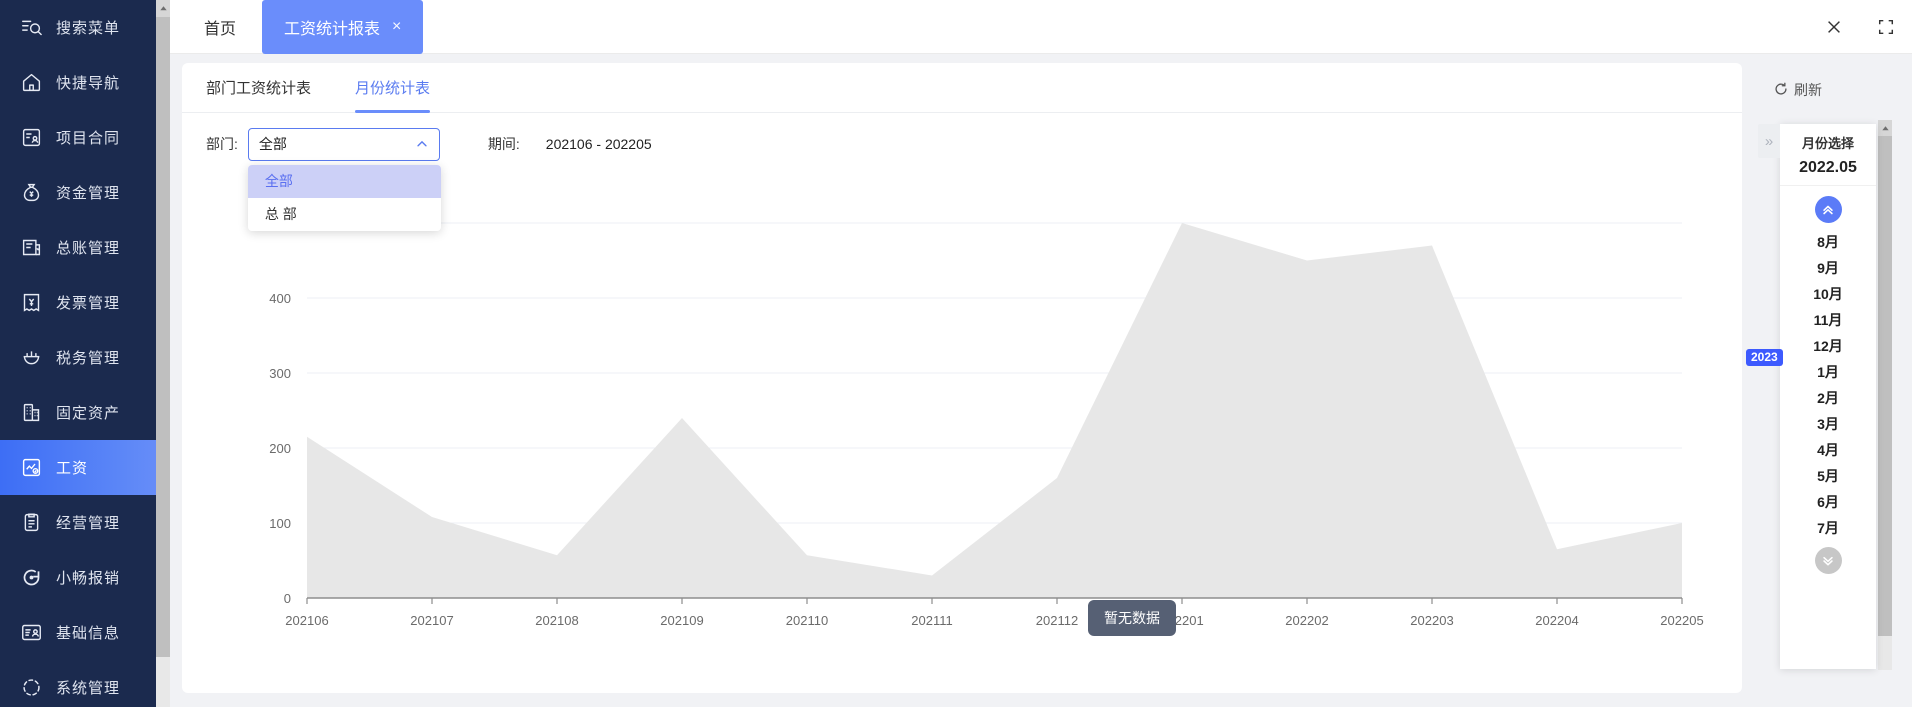 The width and height of the screenshot is (1912, 707). I want to click on tab-close-icon: ×, so click(397, 26).